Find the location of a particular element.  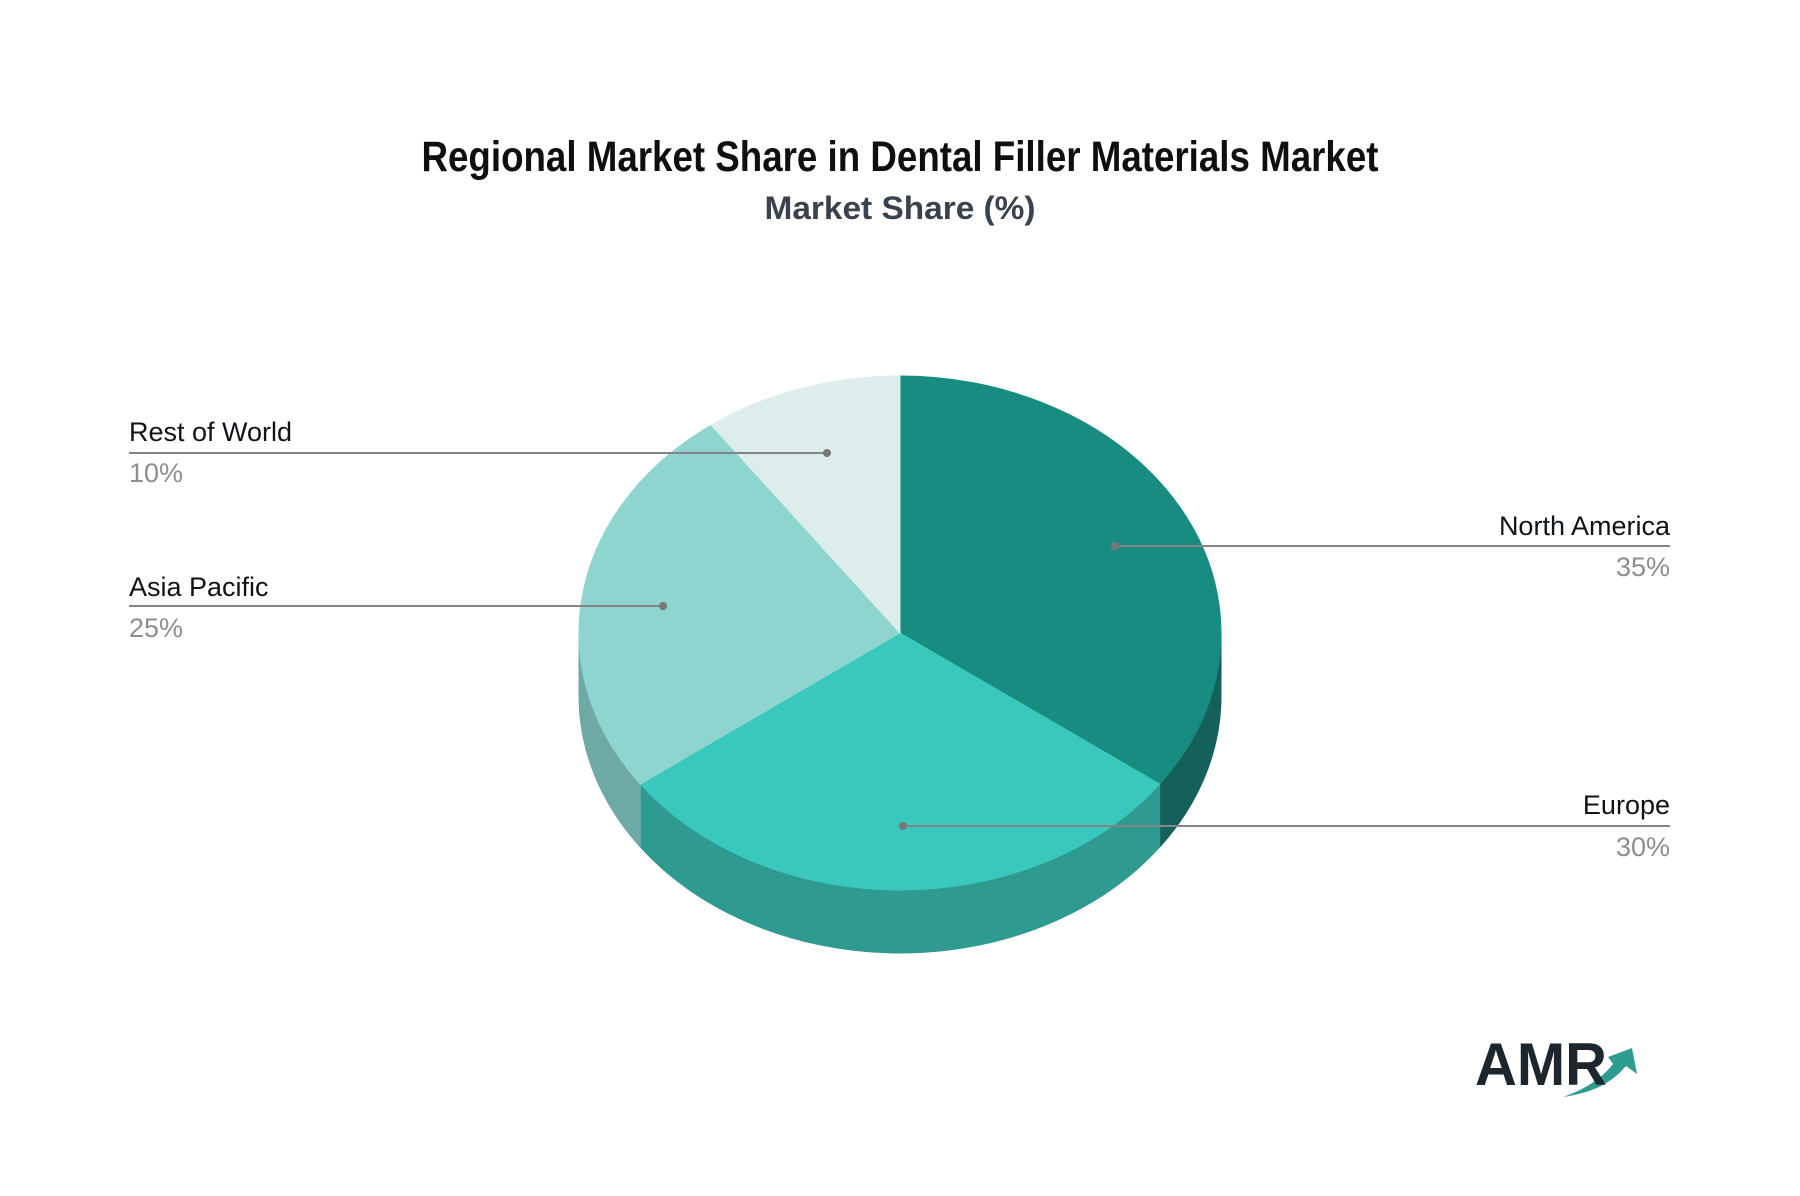

svg-text: Market Share (%) is located at coordinates (900, 208).